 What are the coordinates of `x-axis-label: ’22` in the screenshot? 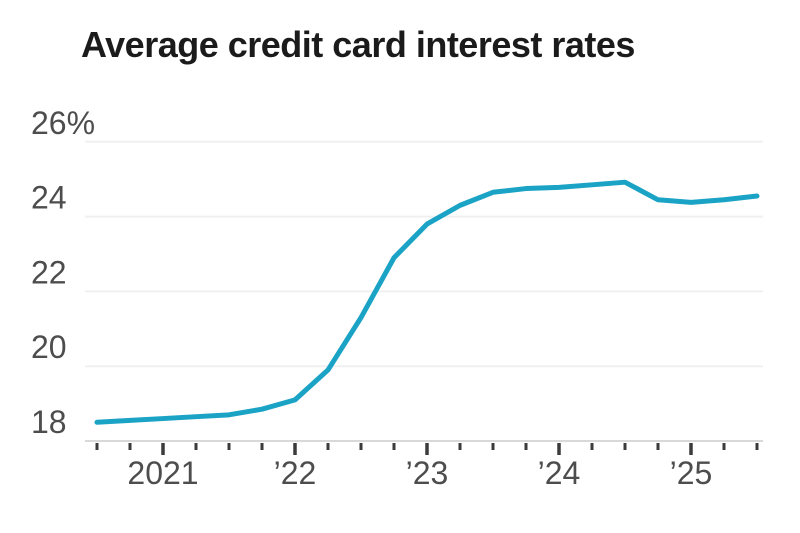 It's located at (295, 473).